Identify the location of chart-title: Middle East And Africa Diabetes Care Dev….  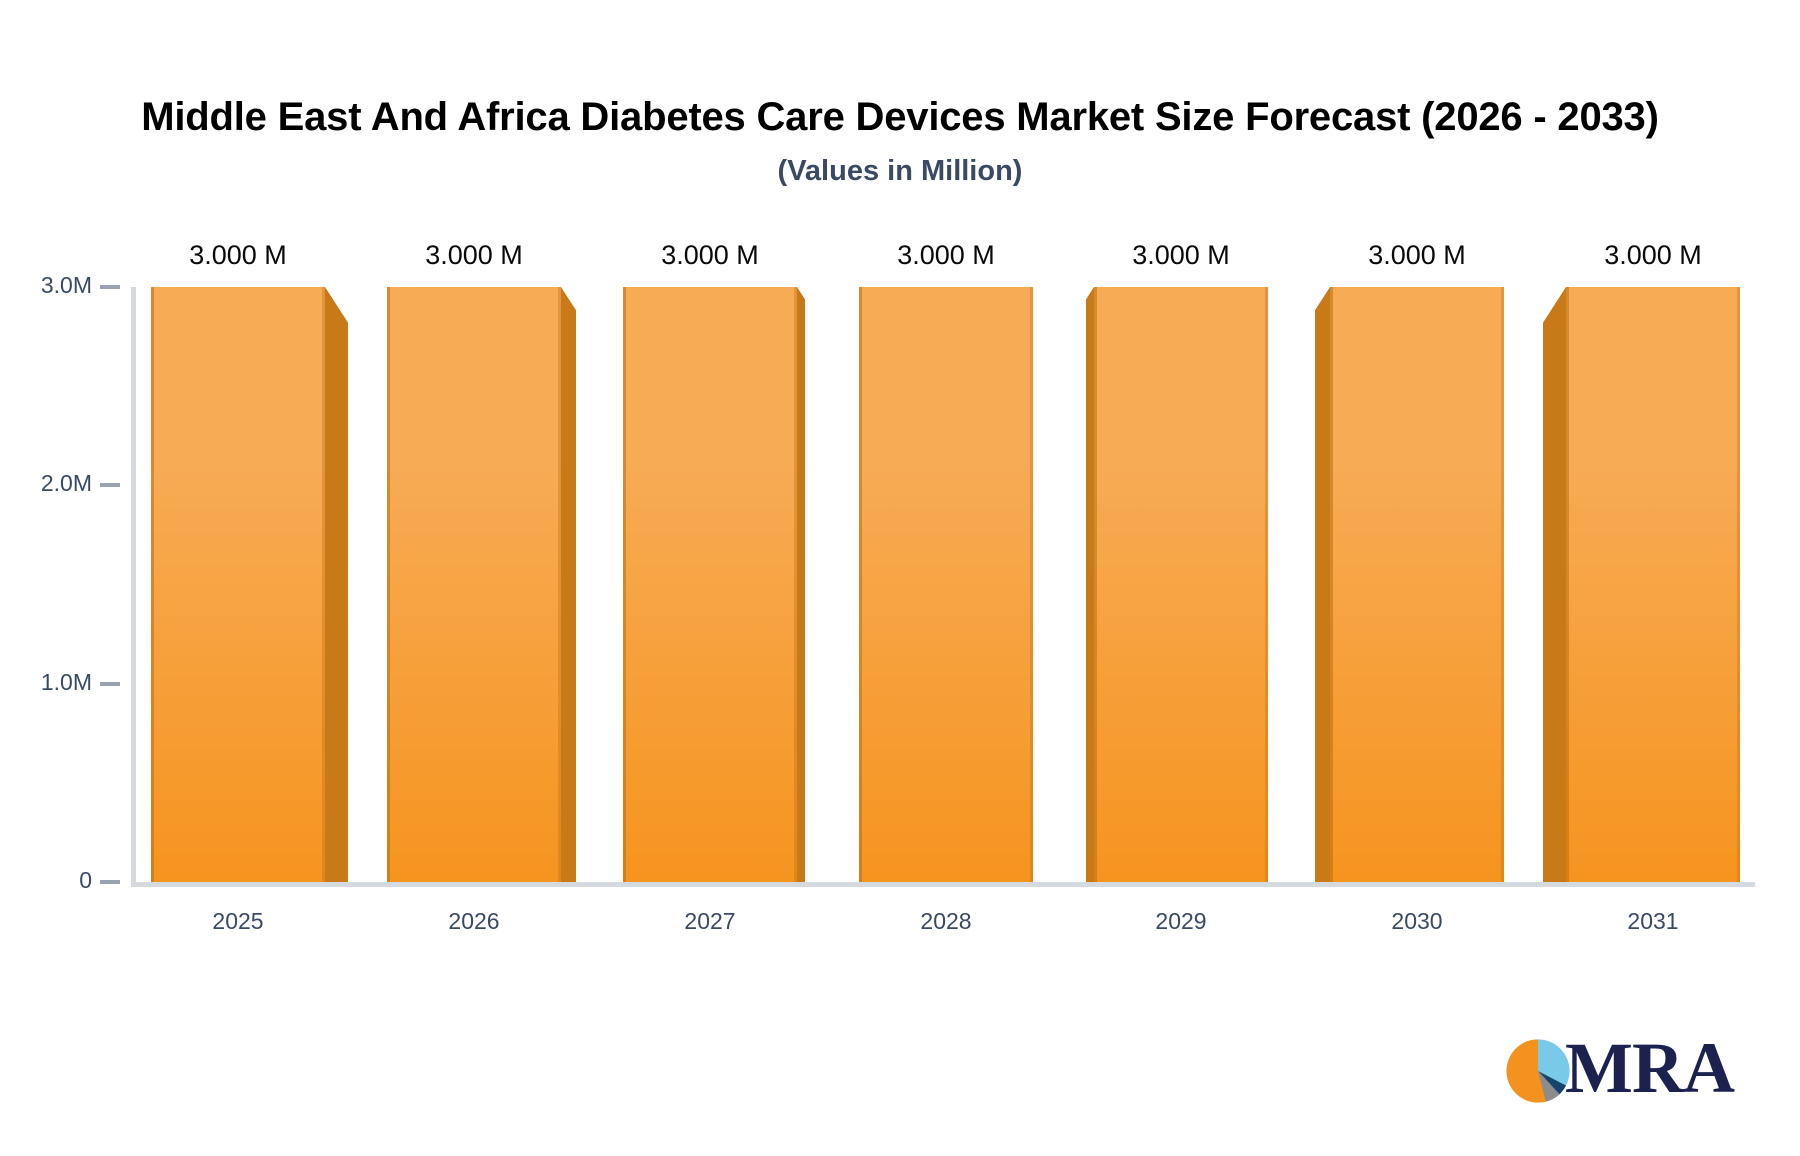
(900, 117).